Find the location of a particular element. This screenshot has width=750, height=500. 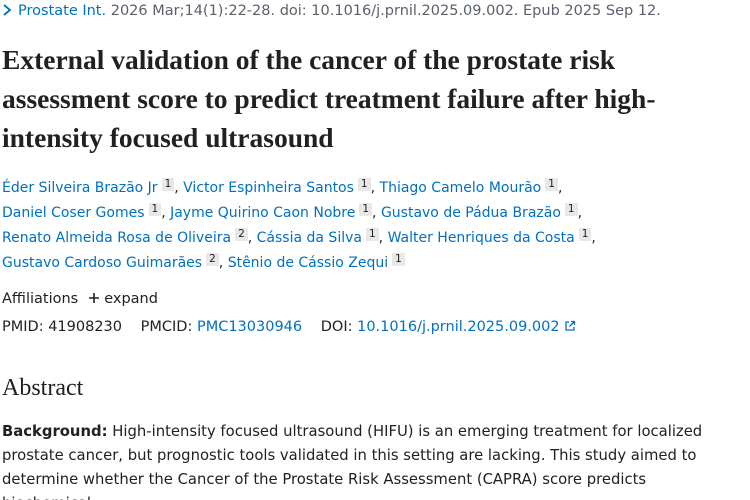

expand-toggle: expand is located at coordinates (131, 299).